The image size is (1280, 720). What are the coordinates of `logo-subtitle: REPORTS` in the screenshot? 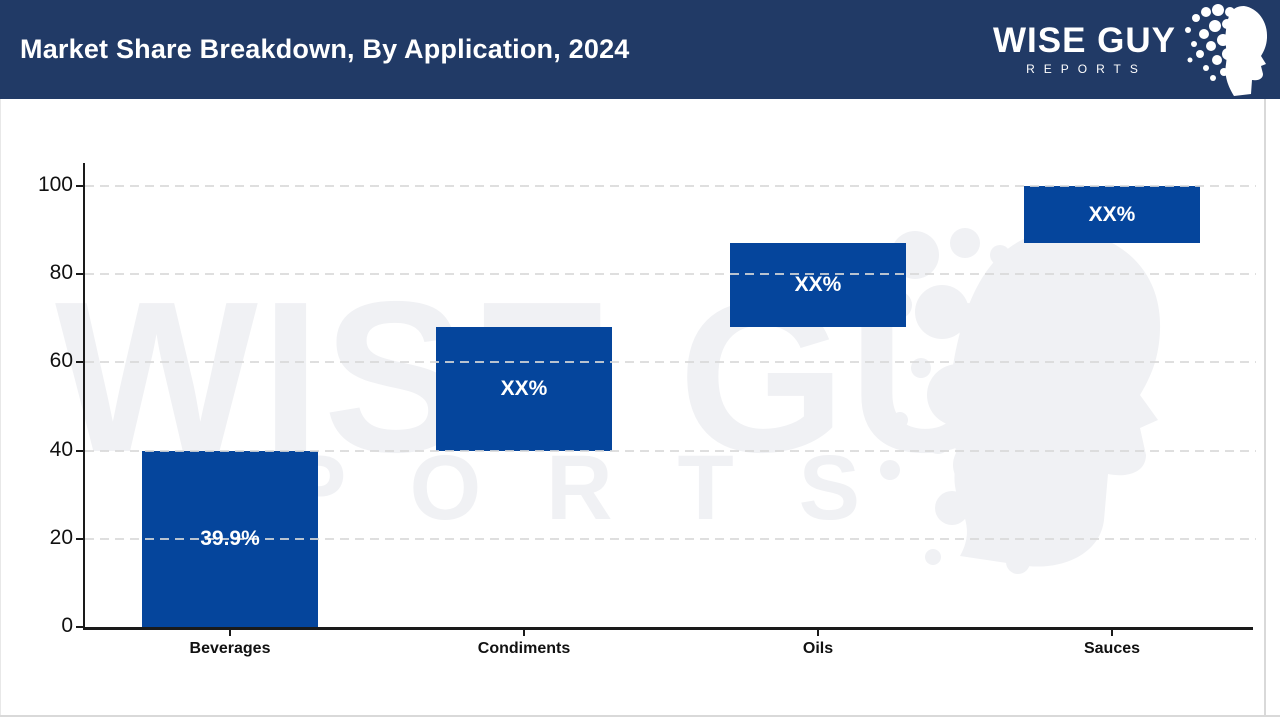 It's located at (1086, 69).